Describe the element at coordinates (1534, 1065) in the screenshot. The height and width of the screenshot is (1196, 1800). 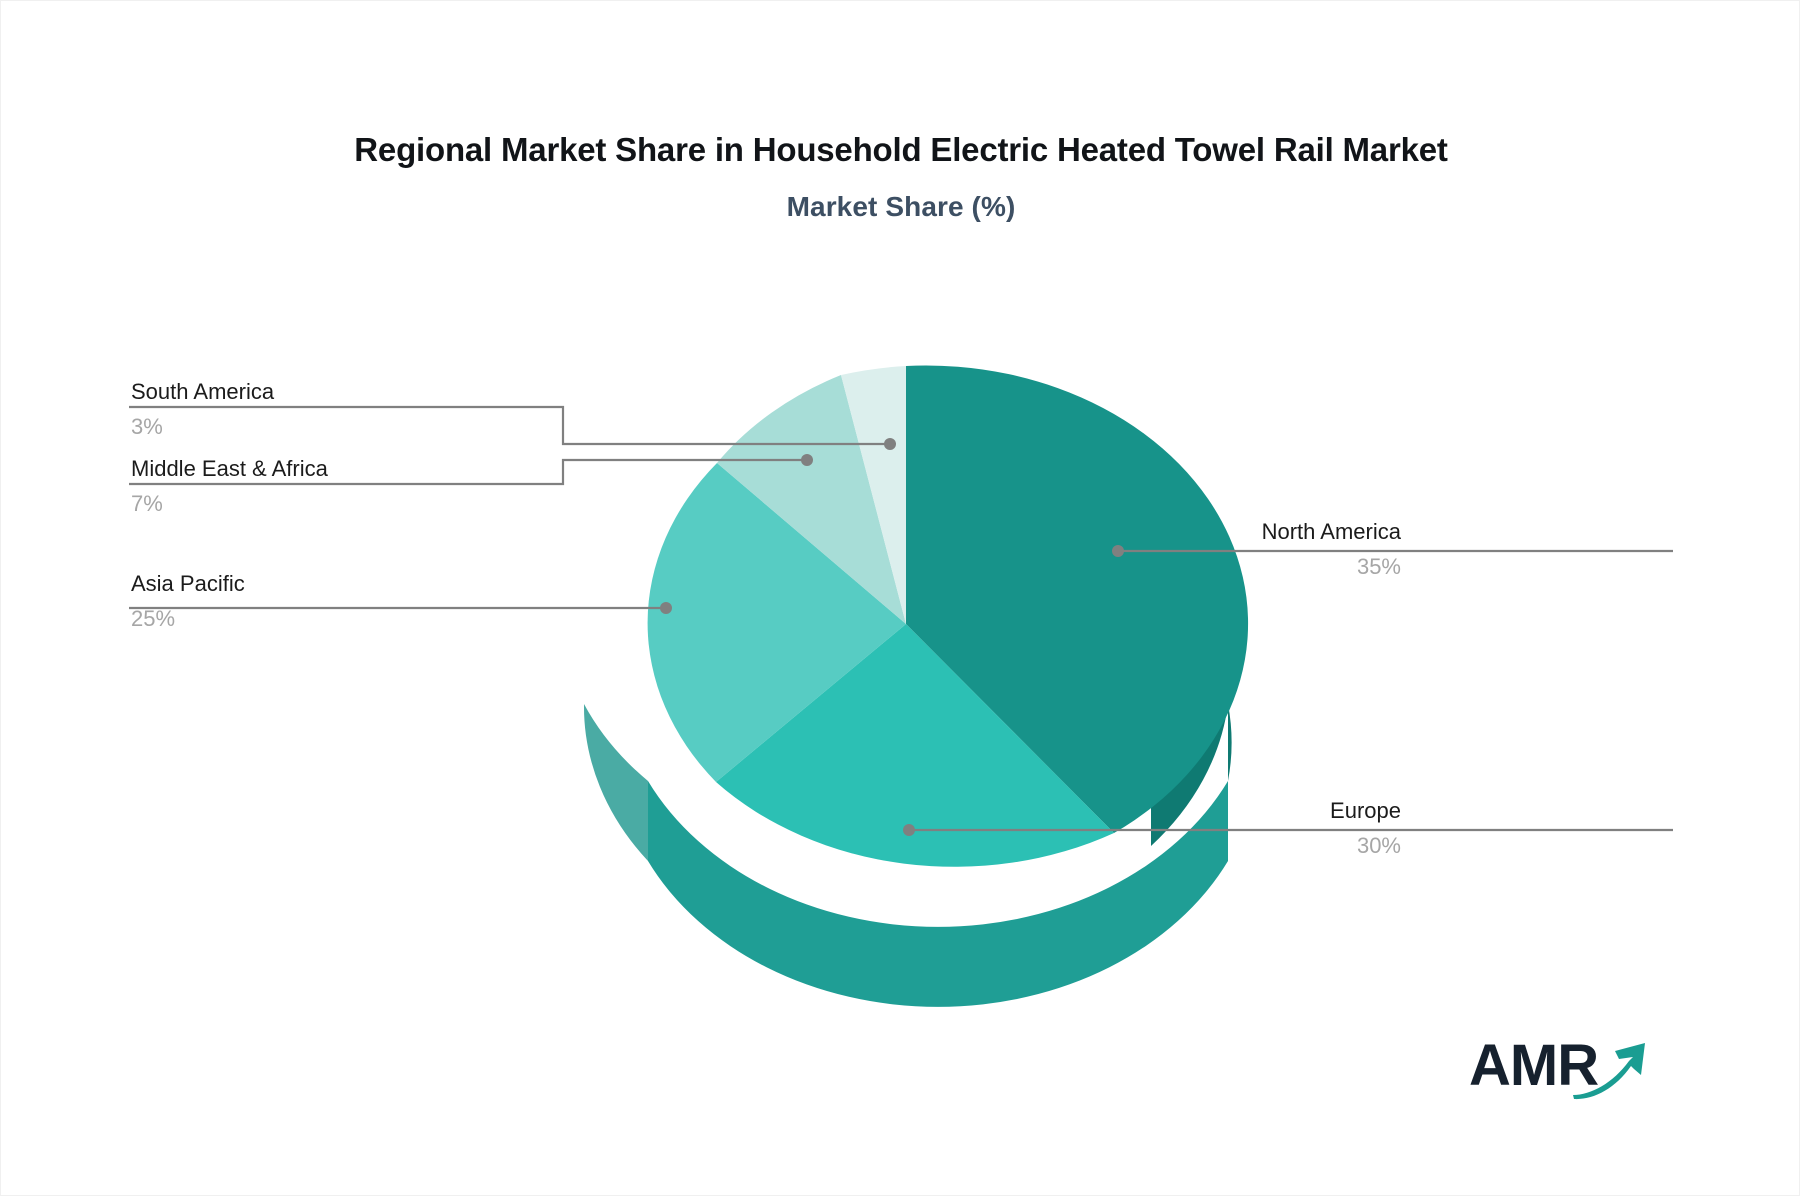
I see `amr-wordmark: AMR` at that location.